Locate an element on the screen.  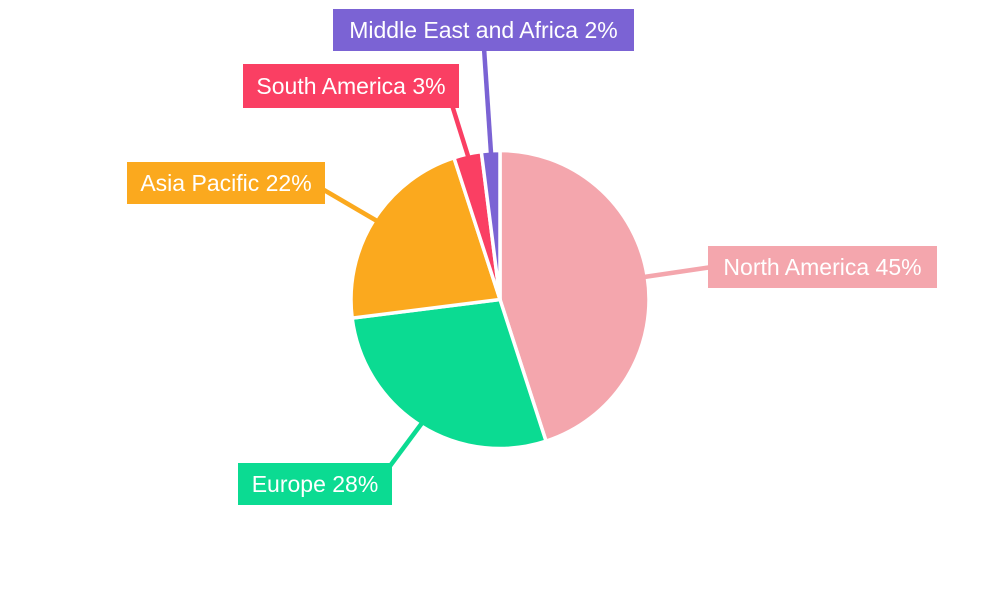
pie-label-north-america: North America 45% is located at coordinates (822, 267).